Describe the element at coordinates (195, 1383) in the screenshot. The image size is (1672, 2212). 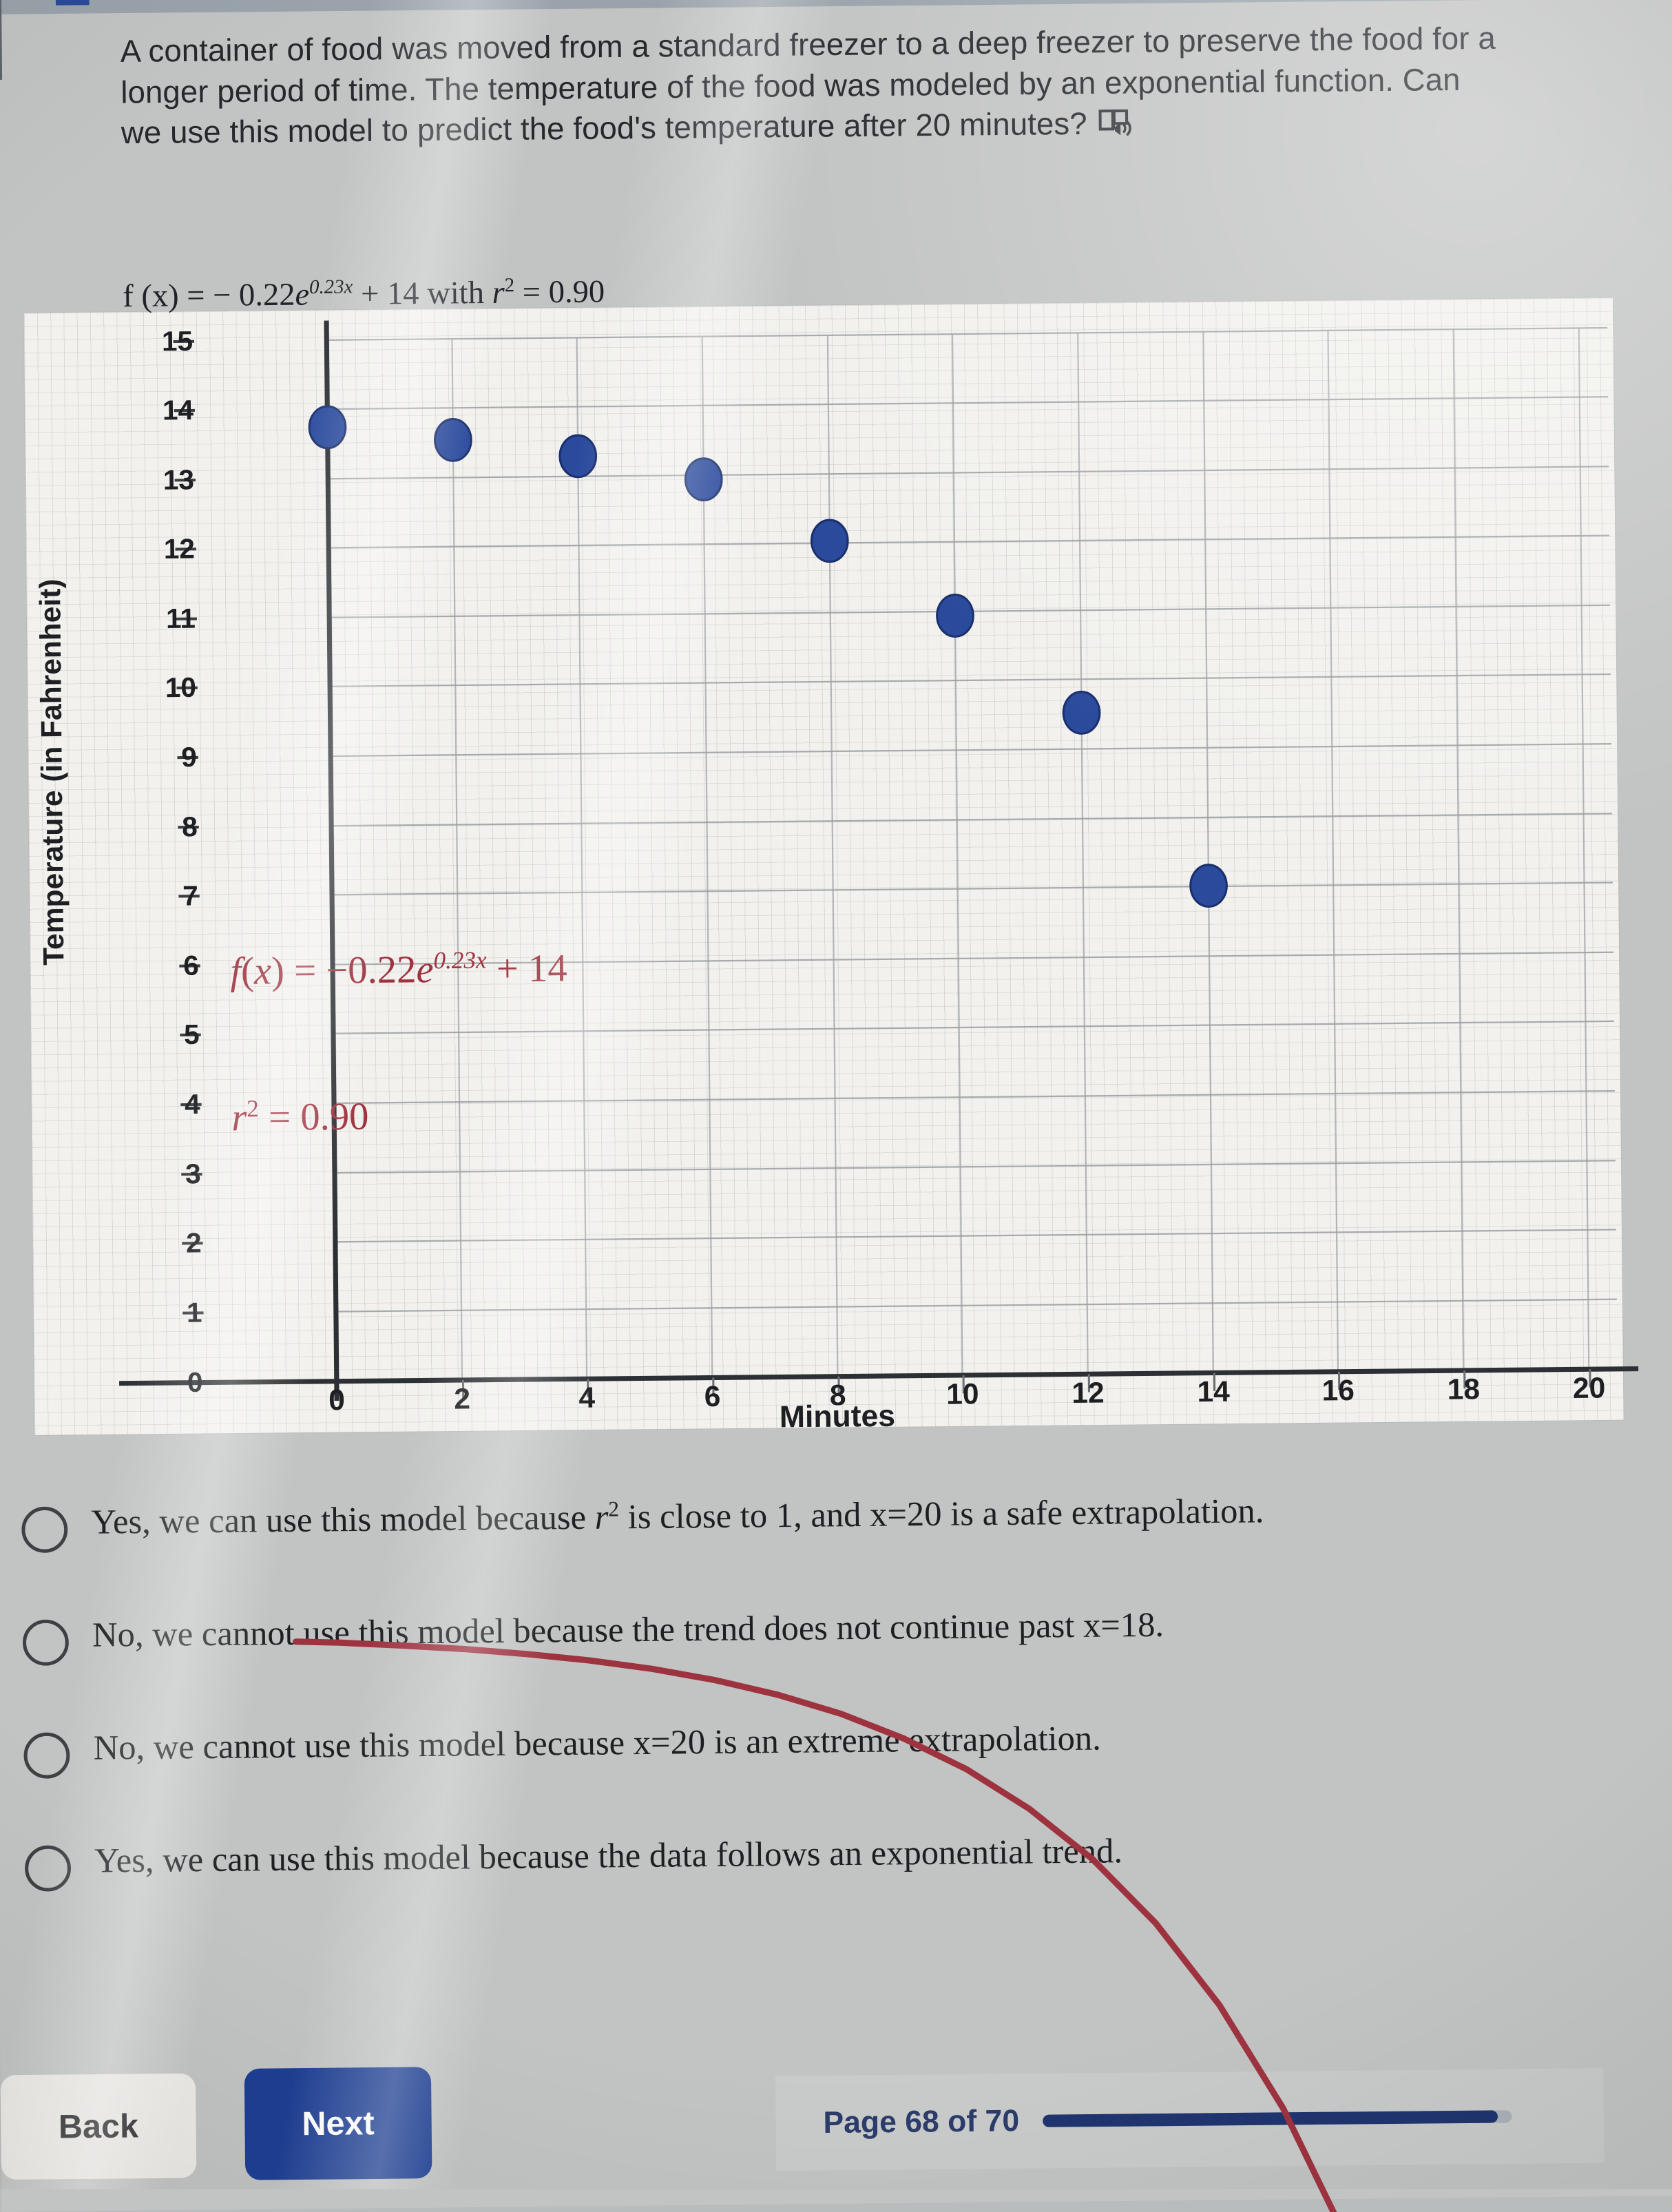
I see `y-tick-0: 0` at that location.